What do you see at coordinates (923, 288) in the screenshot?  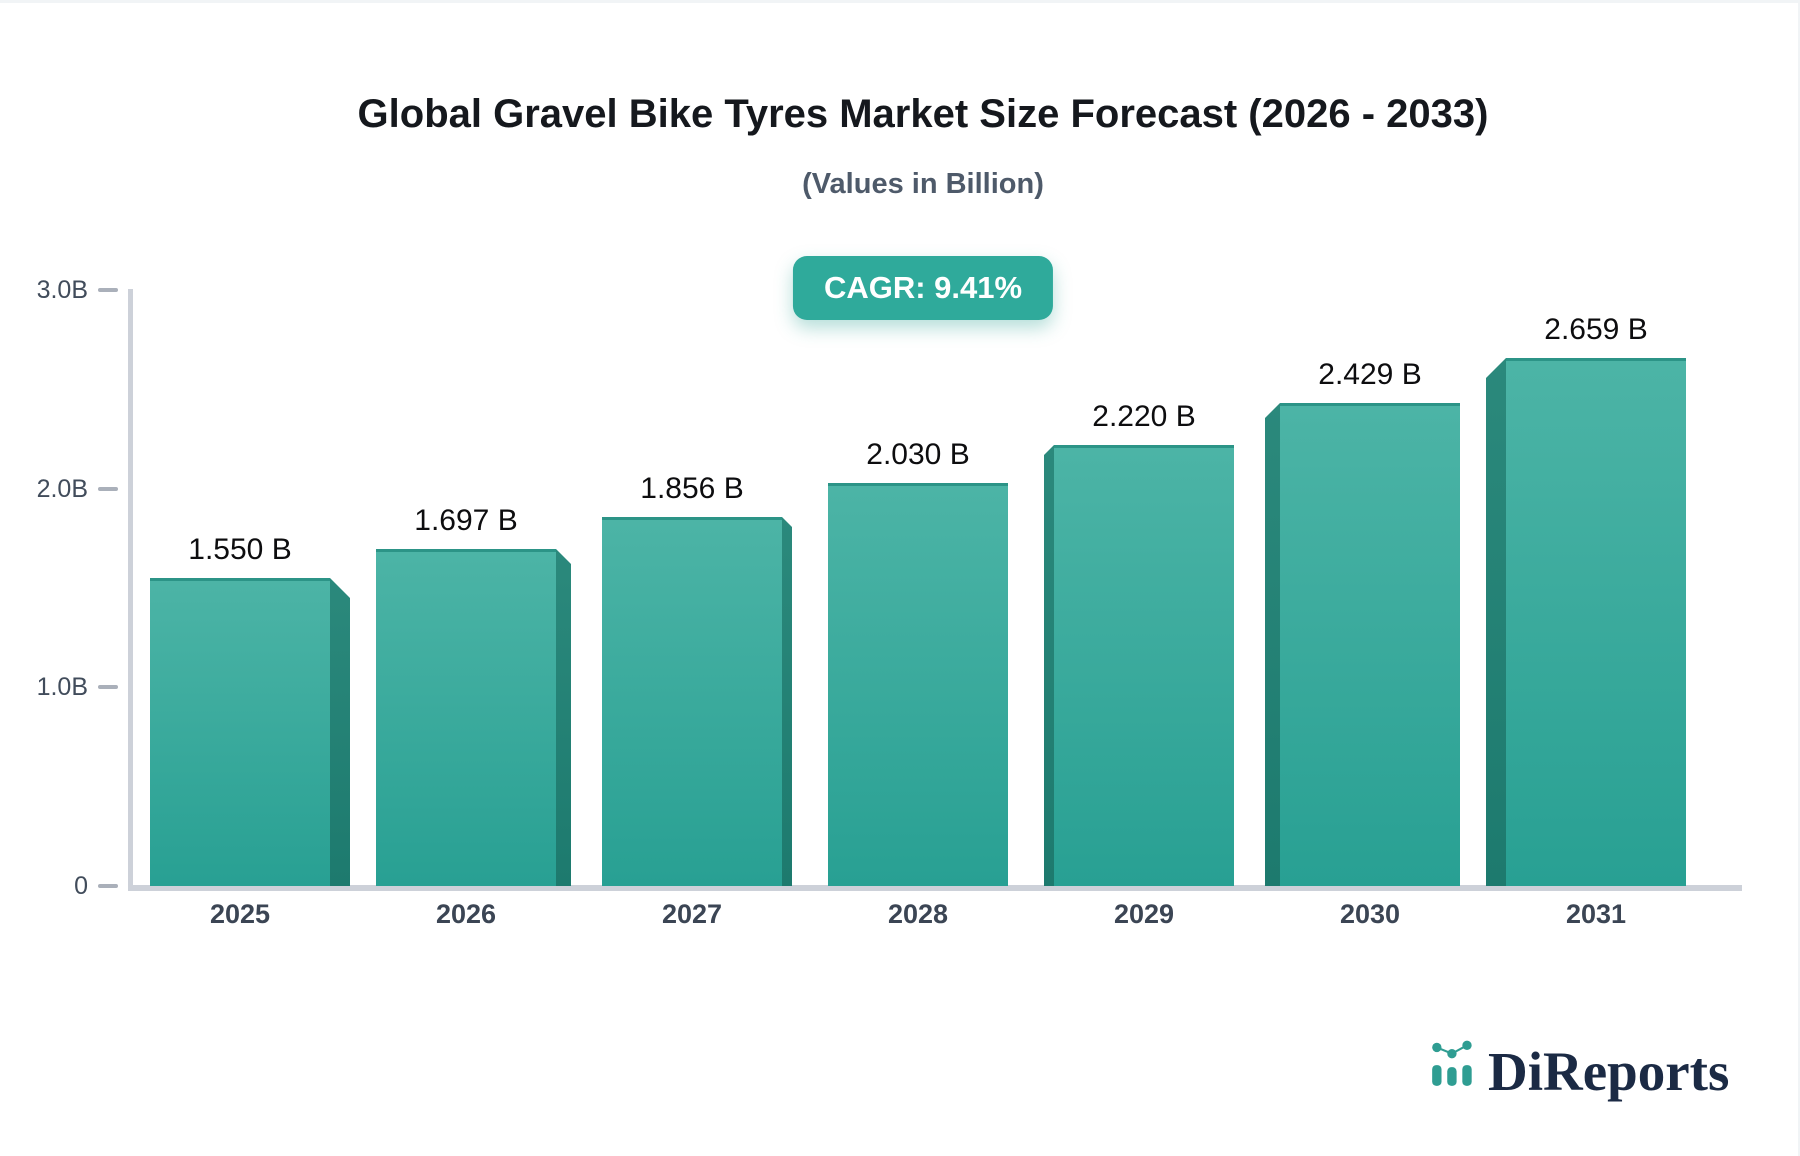 I see `cagr-badge: CAGR: 9.41%` at bounding box center [923, 288].